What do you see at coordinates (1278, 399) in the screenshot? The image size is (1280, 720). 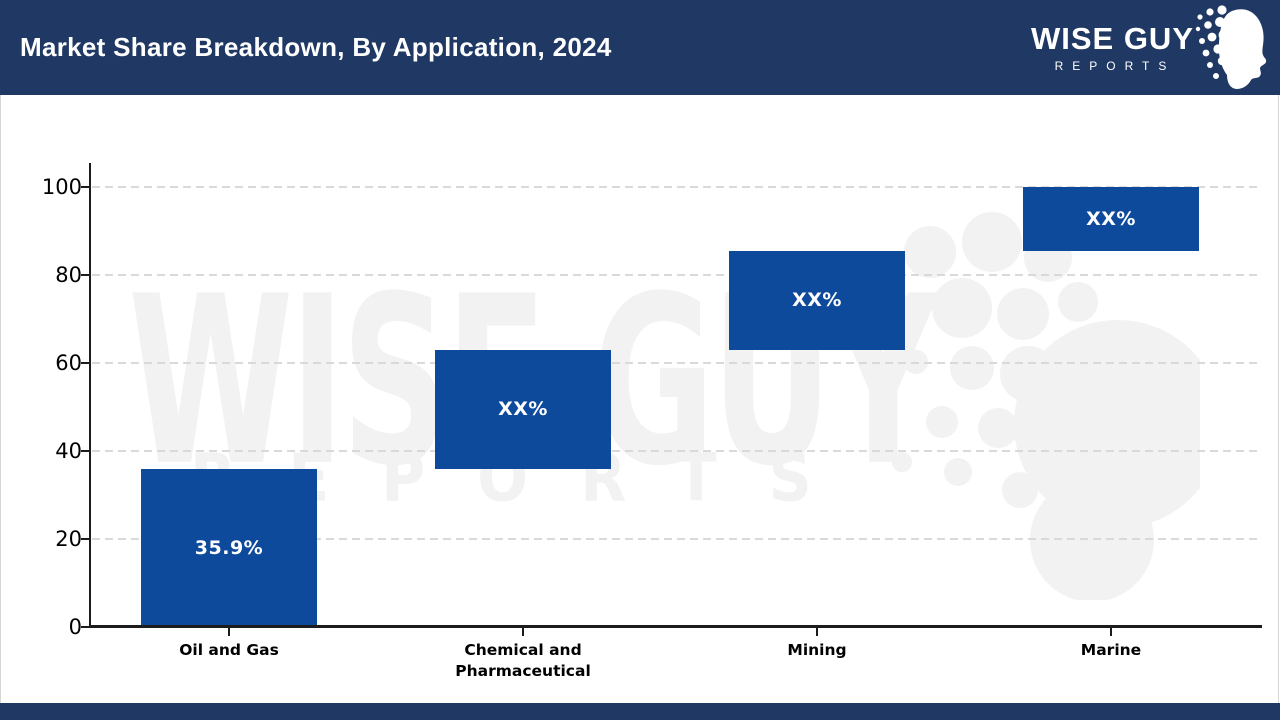 I see `right-border-line` at bounding box center [1278, 399].